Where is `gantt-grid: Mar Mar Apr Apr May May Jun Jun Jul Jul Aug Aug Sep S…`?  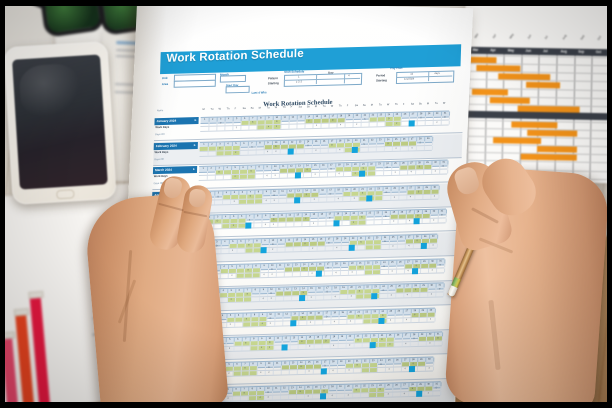
gantt-grid: Mar Mar Apr Apr May May Jun Jun Jul Jul Aug Aug Sep S… is located at coordinates (538, 106).